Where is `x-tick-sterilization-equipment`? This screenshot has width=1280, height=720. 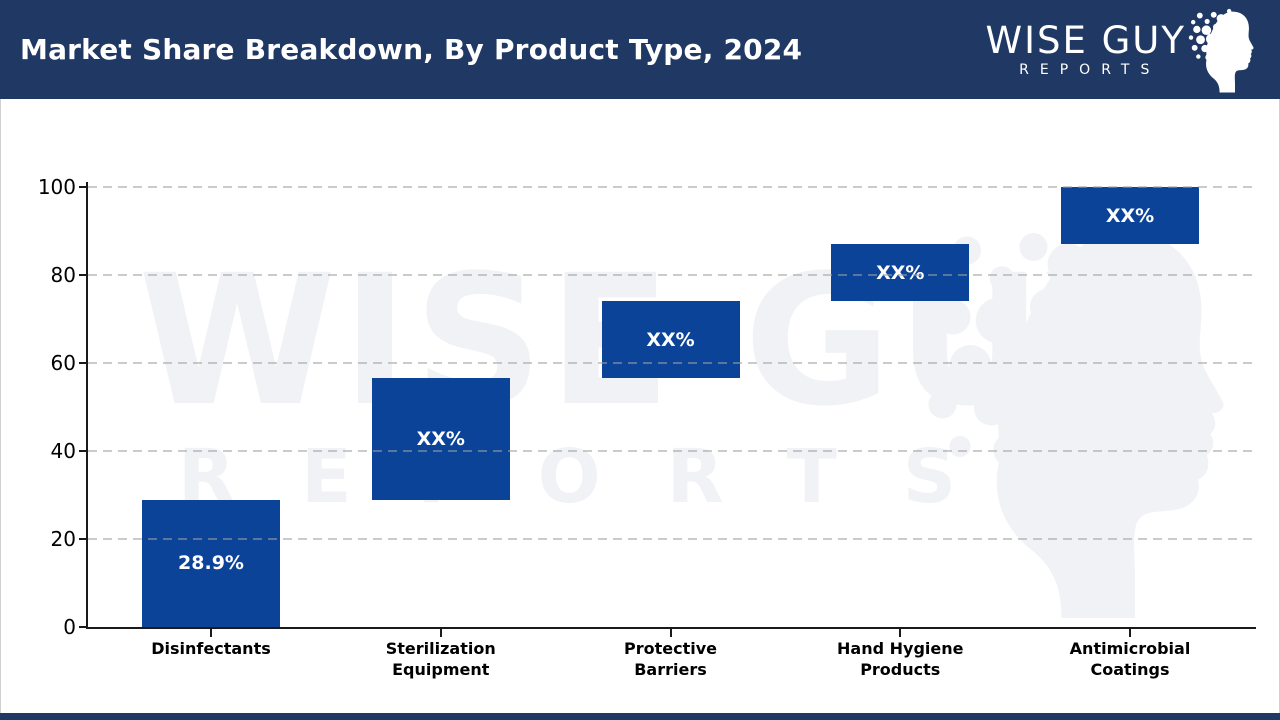
x-tick-sterilization-equipment is located at coordinates (440, 633).